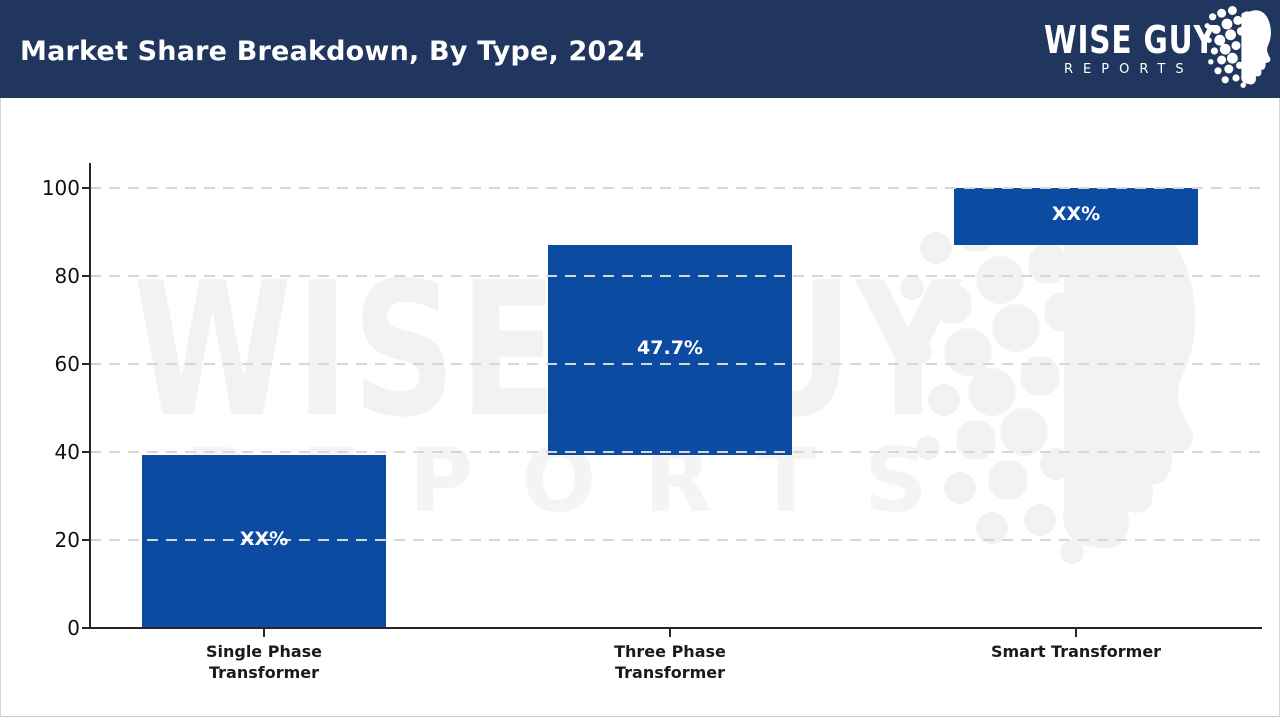  What do you see at coordinates (67, 363) in the screenshot?
I see `y-tick-label-60: 60` at bounding box center [67, 363].